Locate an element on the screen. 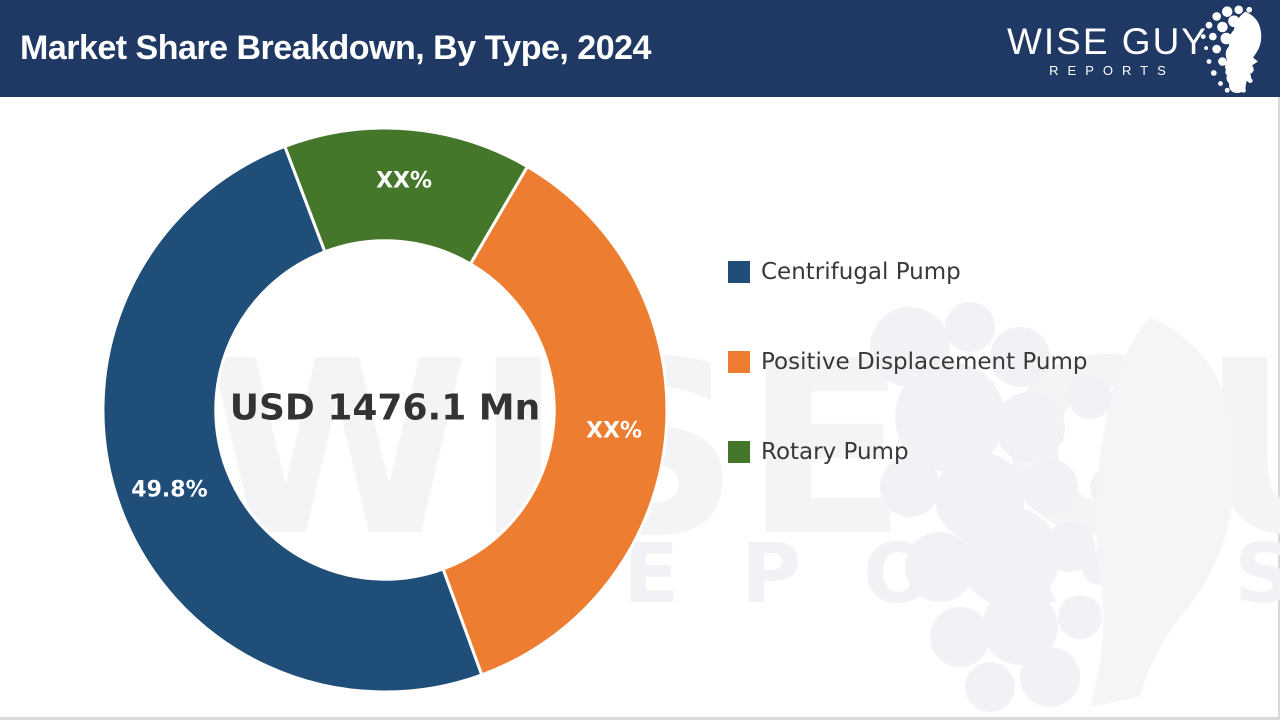 This screenshot has height=720, width=1280. donut-center-value: USD 1476.1 Mn is located at coordinates (385, 408).